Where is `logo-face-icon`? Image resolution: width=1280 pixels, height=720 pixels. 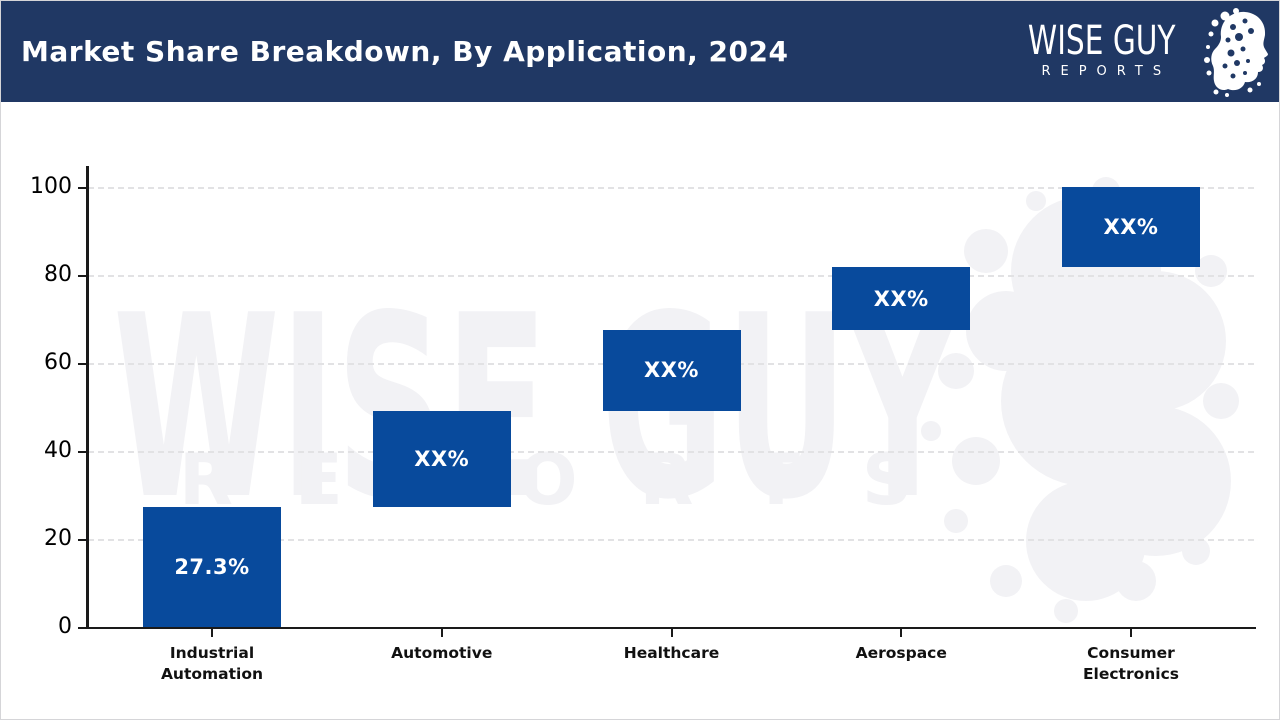
logo-face-icon is located at coordinates (1236, 52).